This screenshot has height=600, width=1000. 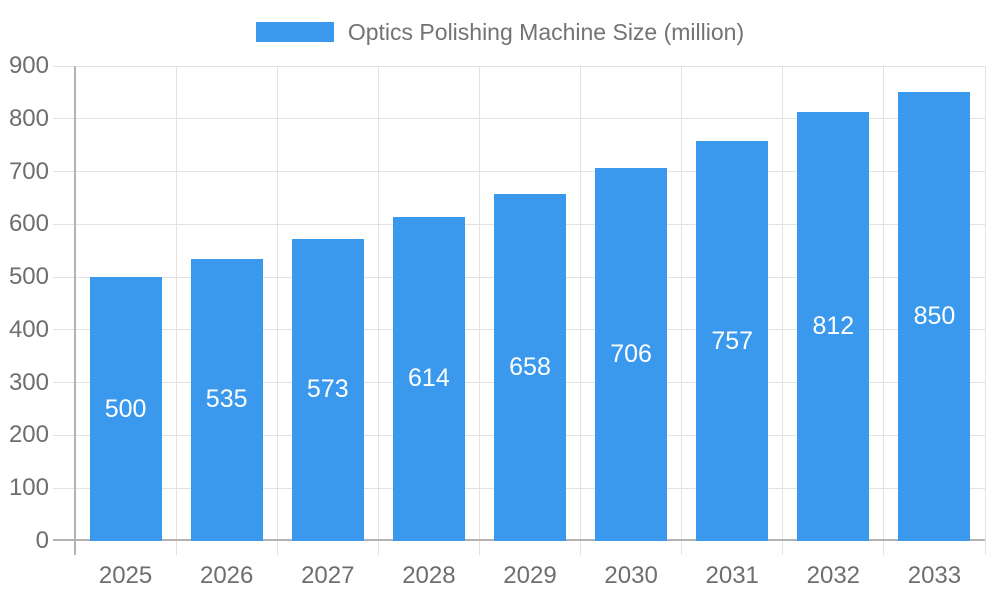 I want to click on bar-value-label: 706, so click(x=631, y=354).